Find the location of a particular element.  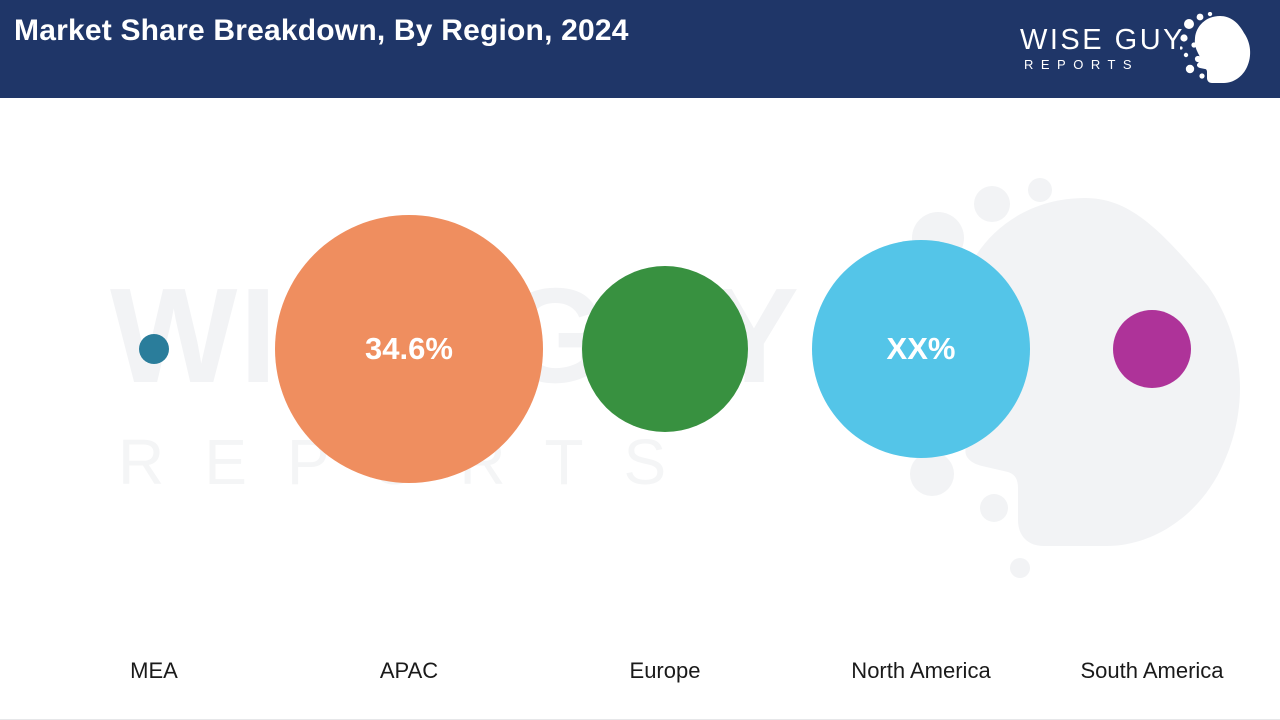

logo-wordmark: WISE GUY is located at coordinates (1103, 40).